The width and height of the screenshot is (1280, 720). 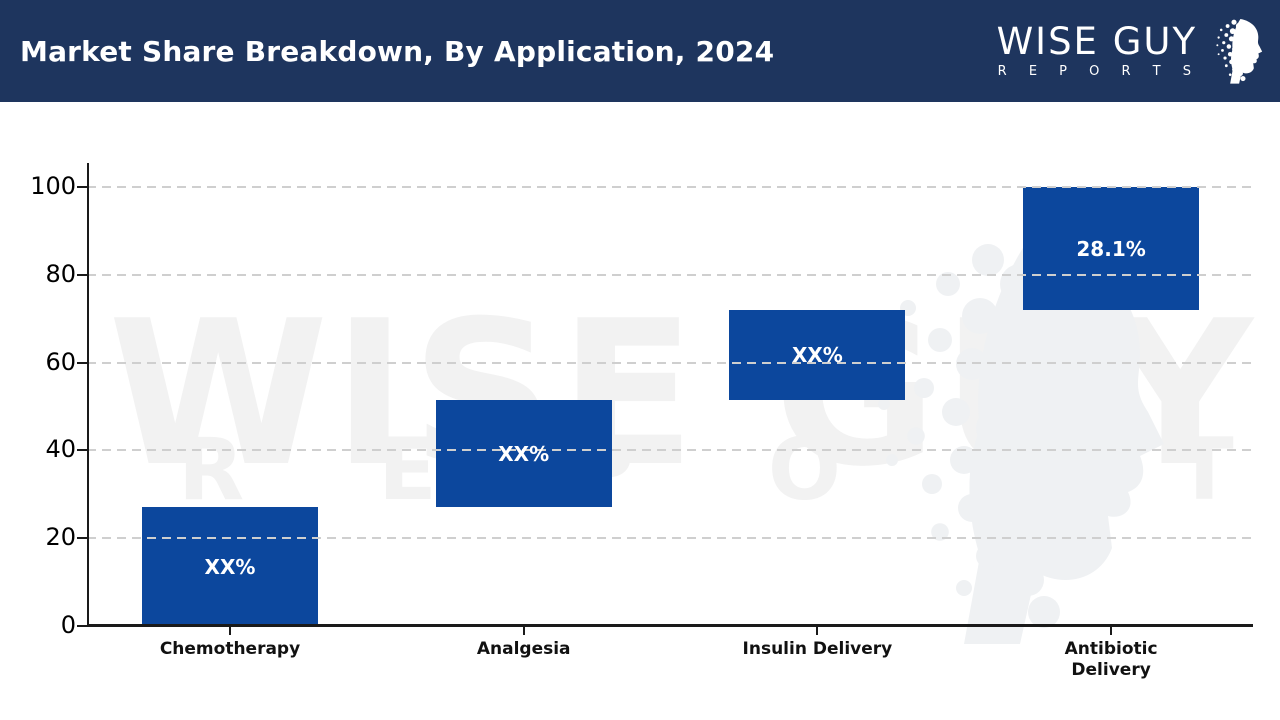 I want to click on logo-subtitle: R E P O R T S, so click(x=1098, y=71).